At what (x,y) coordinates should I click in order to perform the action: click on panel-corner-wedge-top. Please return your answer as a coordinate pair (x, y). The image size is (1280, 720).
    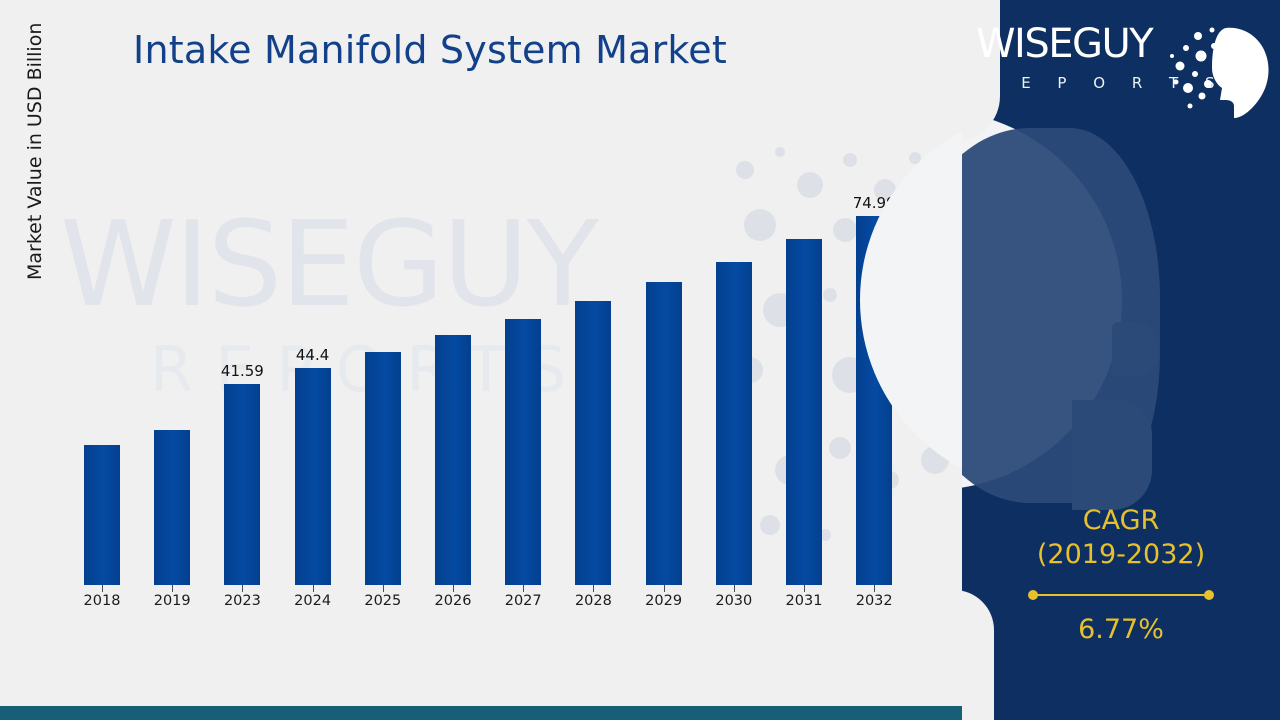
    Looking at the image, I should click on (981, 71).